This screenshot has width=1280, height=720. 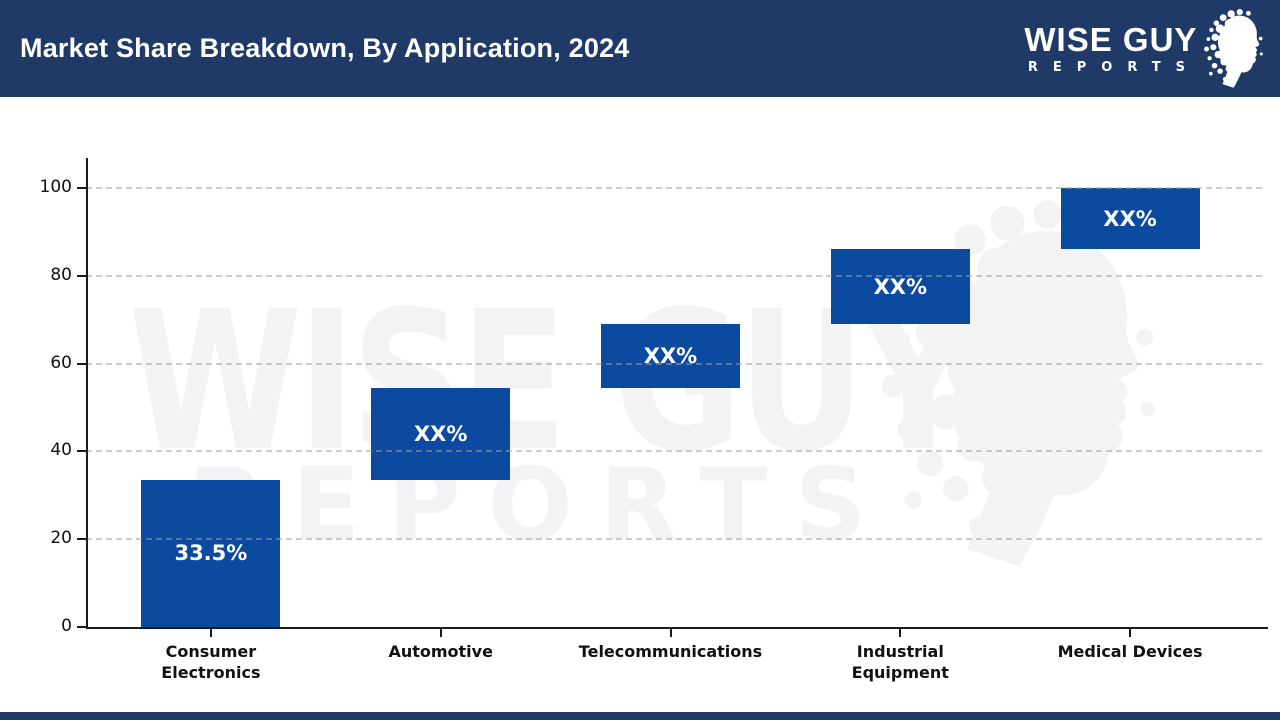 What do you see at coordinates (1130, 633) in the screenshot?
I see `x-tick-medical-devices` at bounding box center [1130, 633].